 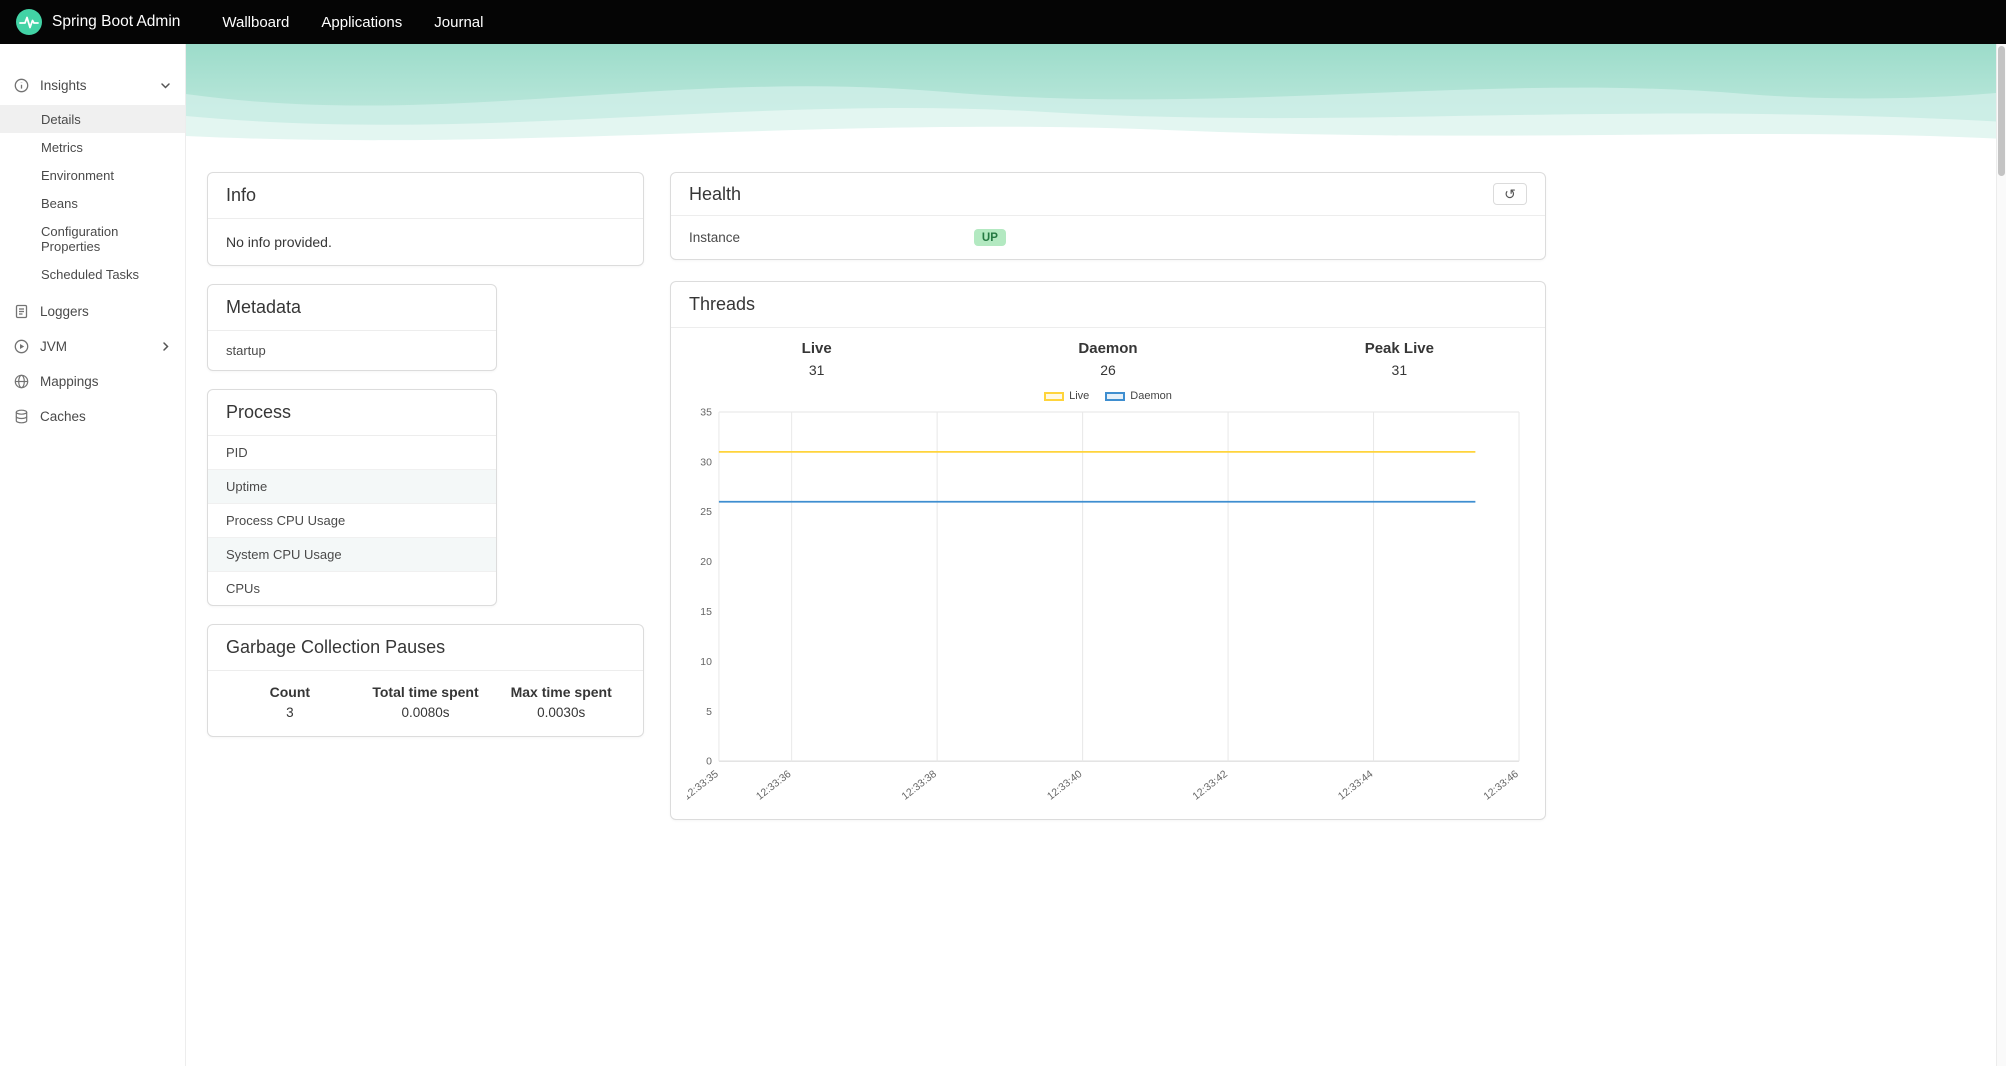 I want to click on sidebar-item-insights: Insights, so click(x=92, y=85).